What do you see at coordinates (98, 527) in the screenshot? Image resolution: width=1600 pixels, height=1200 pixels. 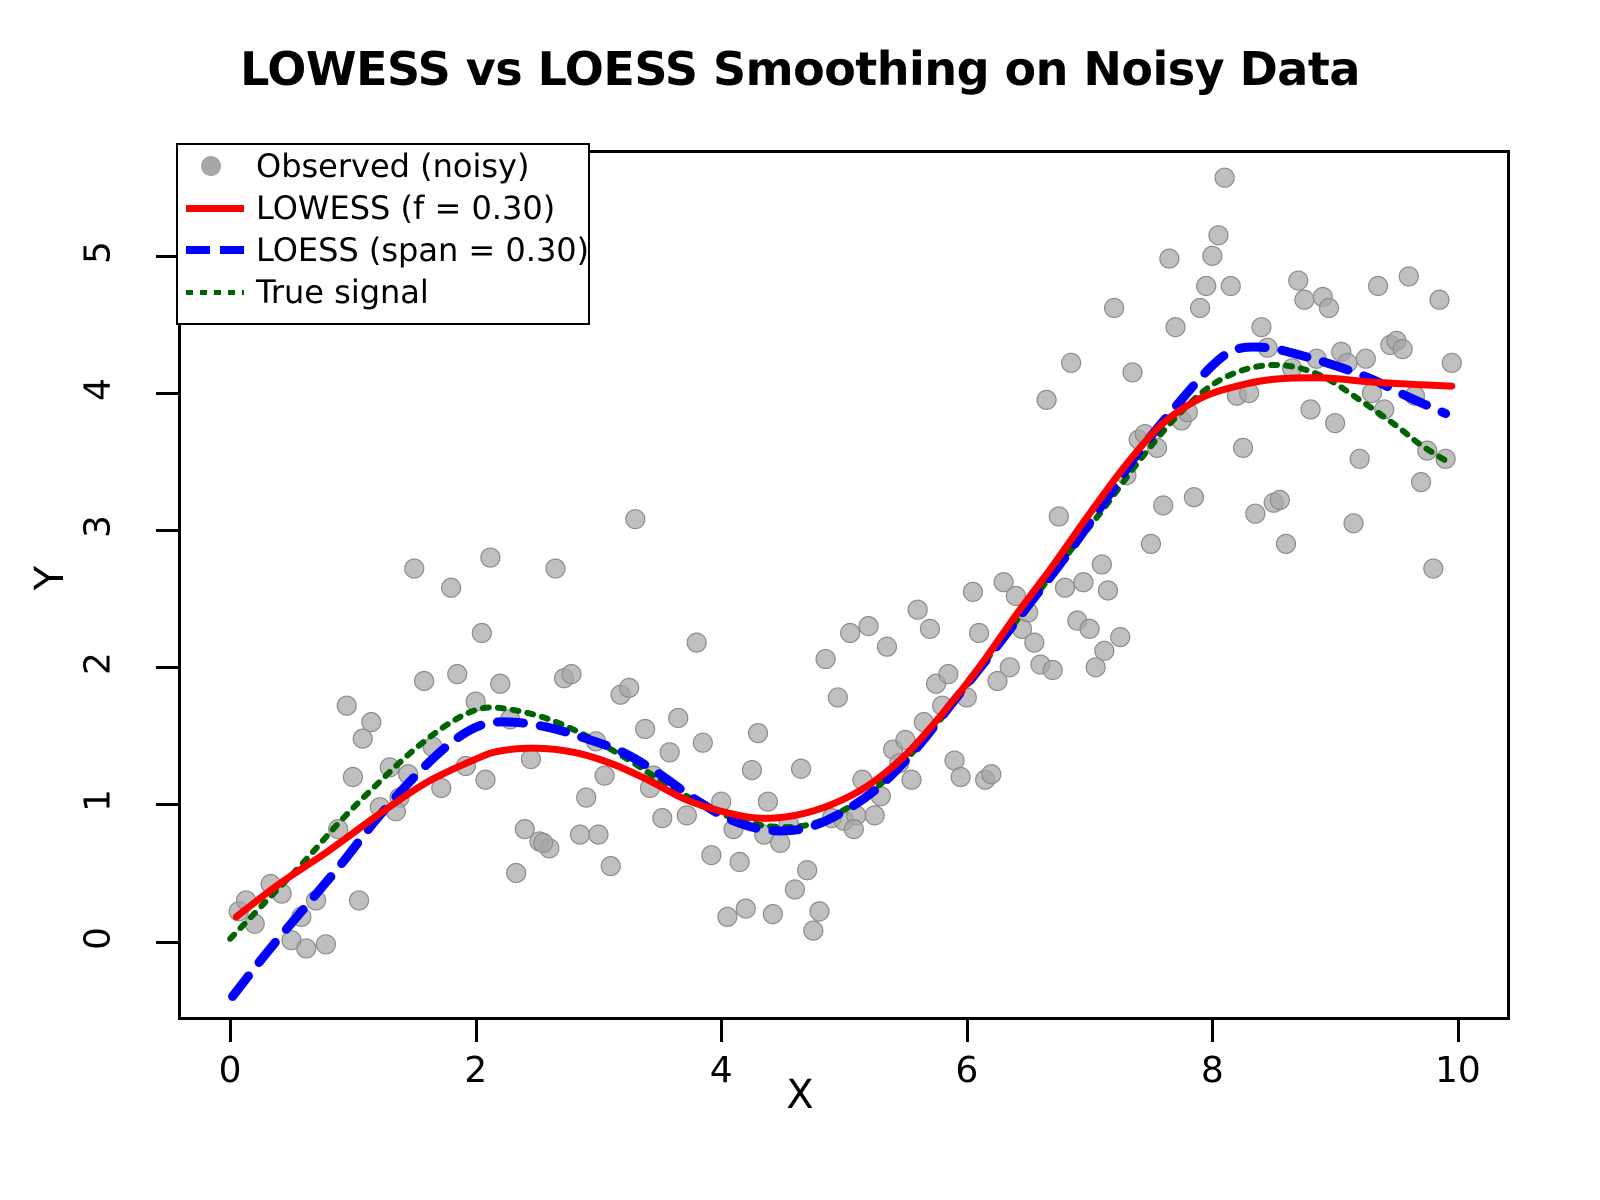 I see `y-tick-label: 3` at bounding box center [98, 527].